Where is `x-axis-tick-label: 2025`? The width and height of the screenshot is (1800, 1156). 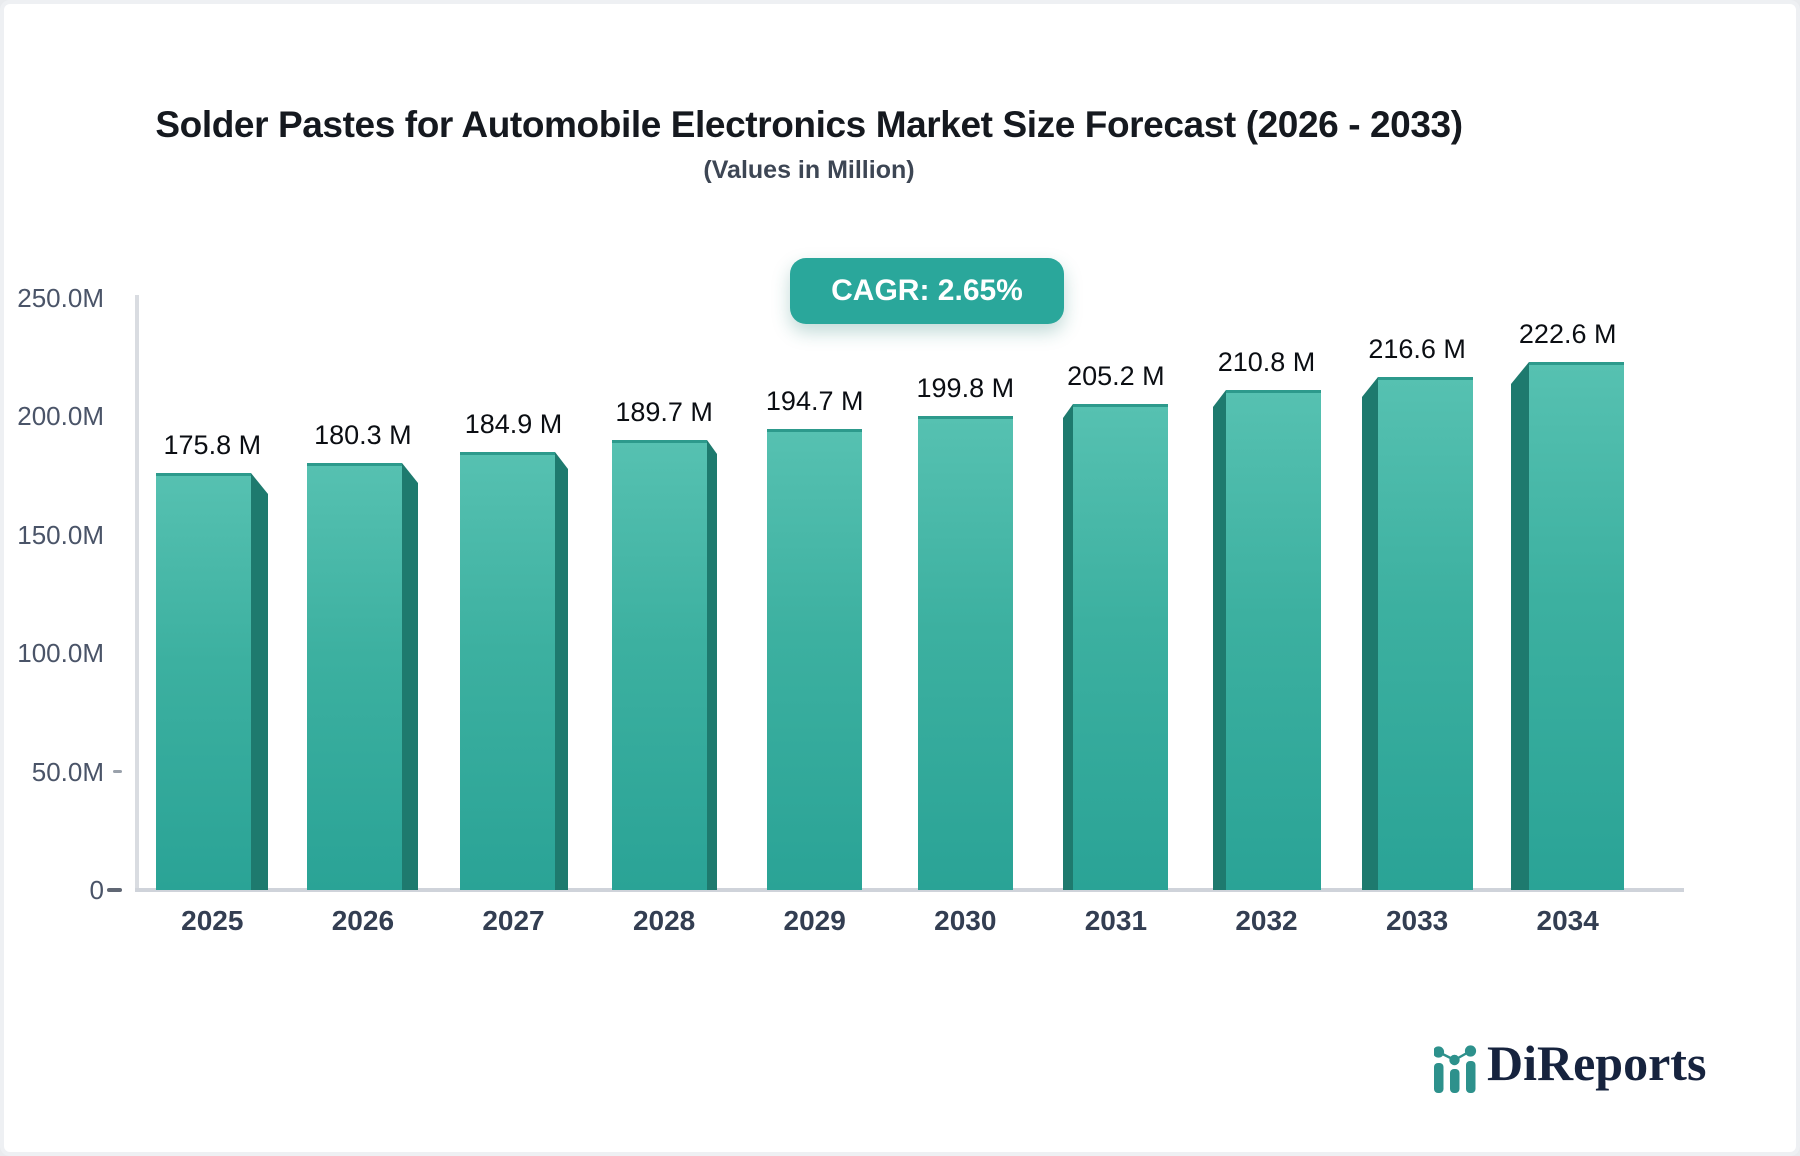 x-axis-tick-label: 2025 is located at coordinates (212, 920).